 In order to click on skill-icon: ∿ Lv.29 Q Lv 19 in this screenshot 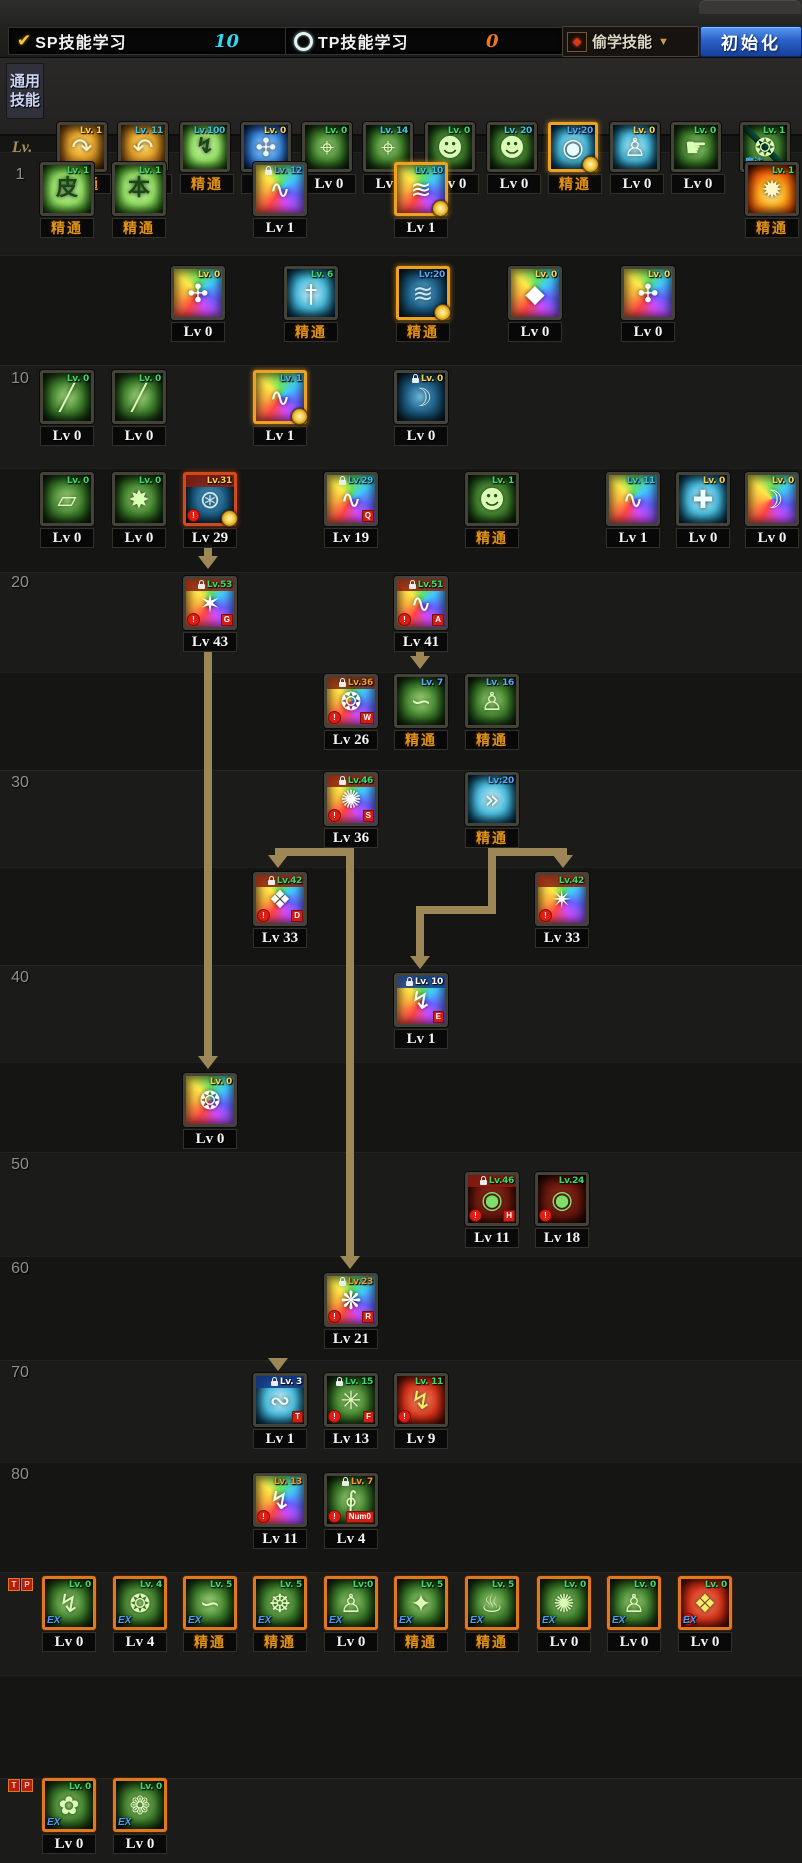, I will do `click(351, 510)`.